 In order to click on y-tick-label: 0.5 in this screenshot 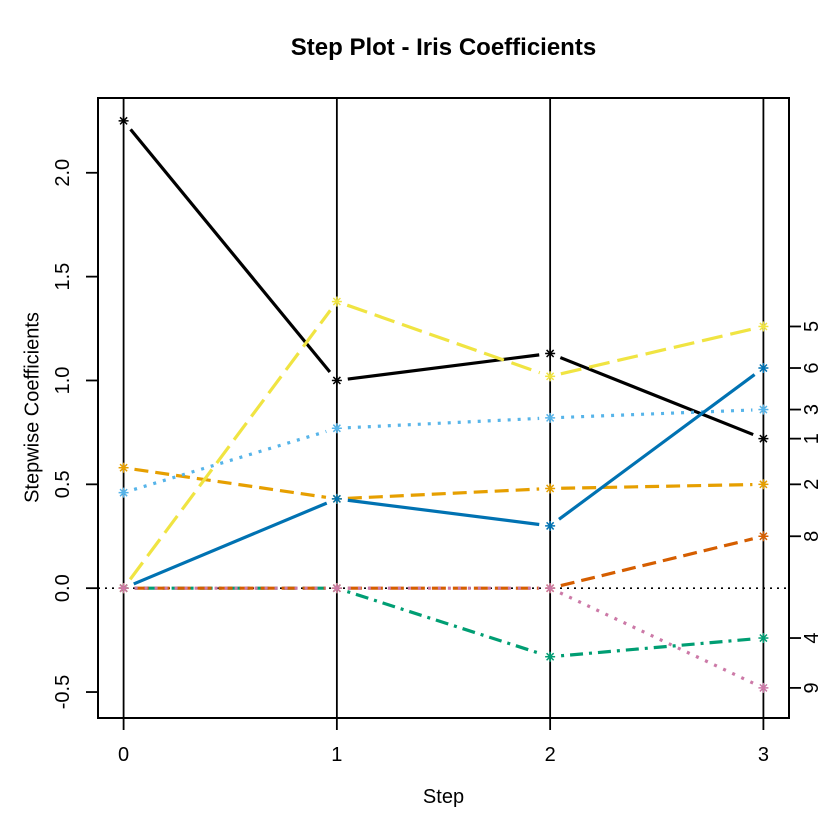, I will do `click(63, 484)`.